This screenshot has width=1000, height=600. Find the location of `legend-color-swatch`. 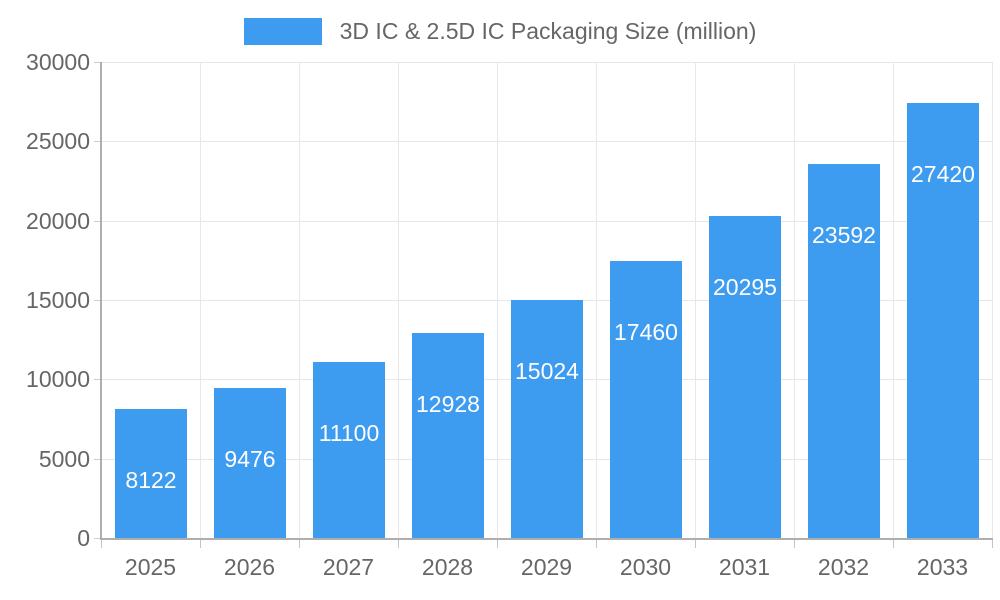

legend-color-swatch is located at coordinates (282, 31).